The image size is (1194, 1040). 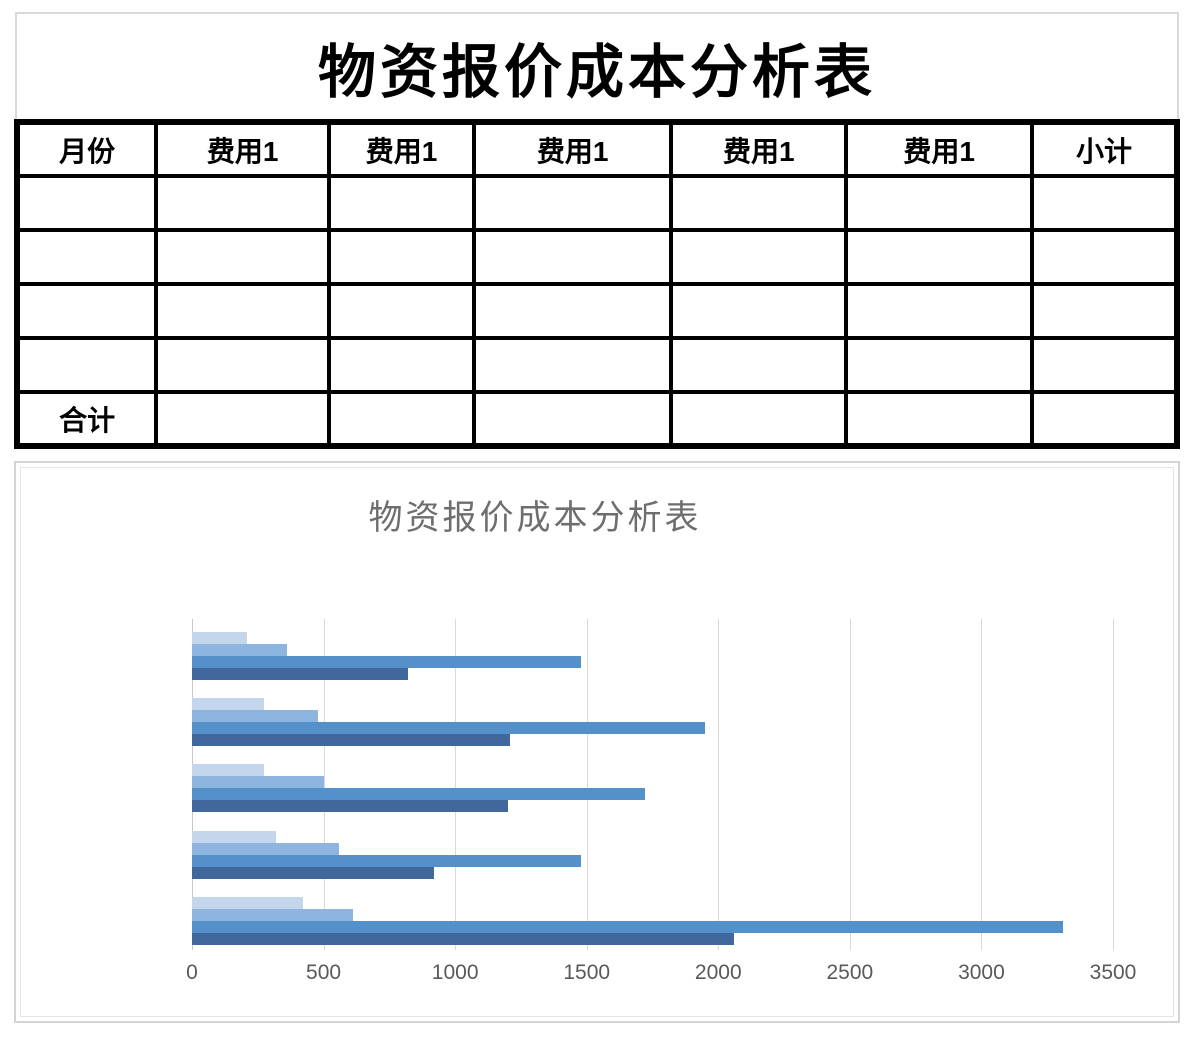 What do you see at coordinates (718, 972) in the screenshot?
I see `x-axis-tick-label: 2000` at bounding box center [718, 972].